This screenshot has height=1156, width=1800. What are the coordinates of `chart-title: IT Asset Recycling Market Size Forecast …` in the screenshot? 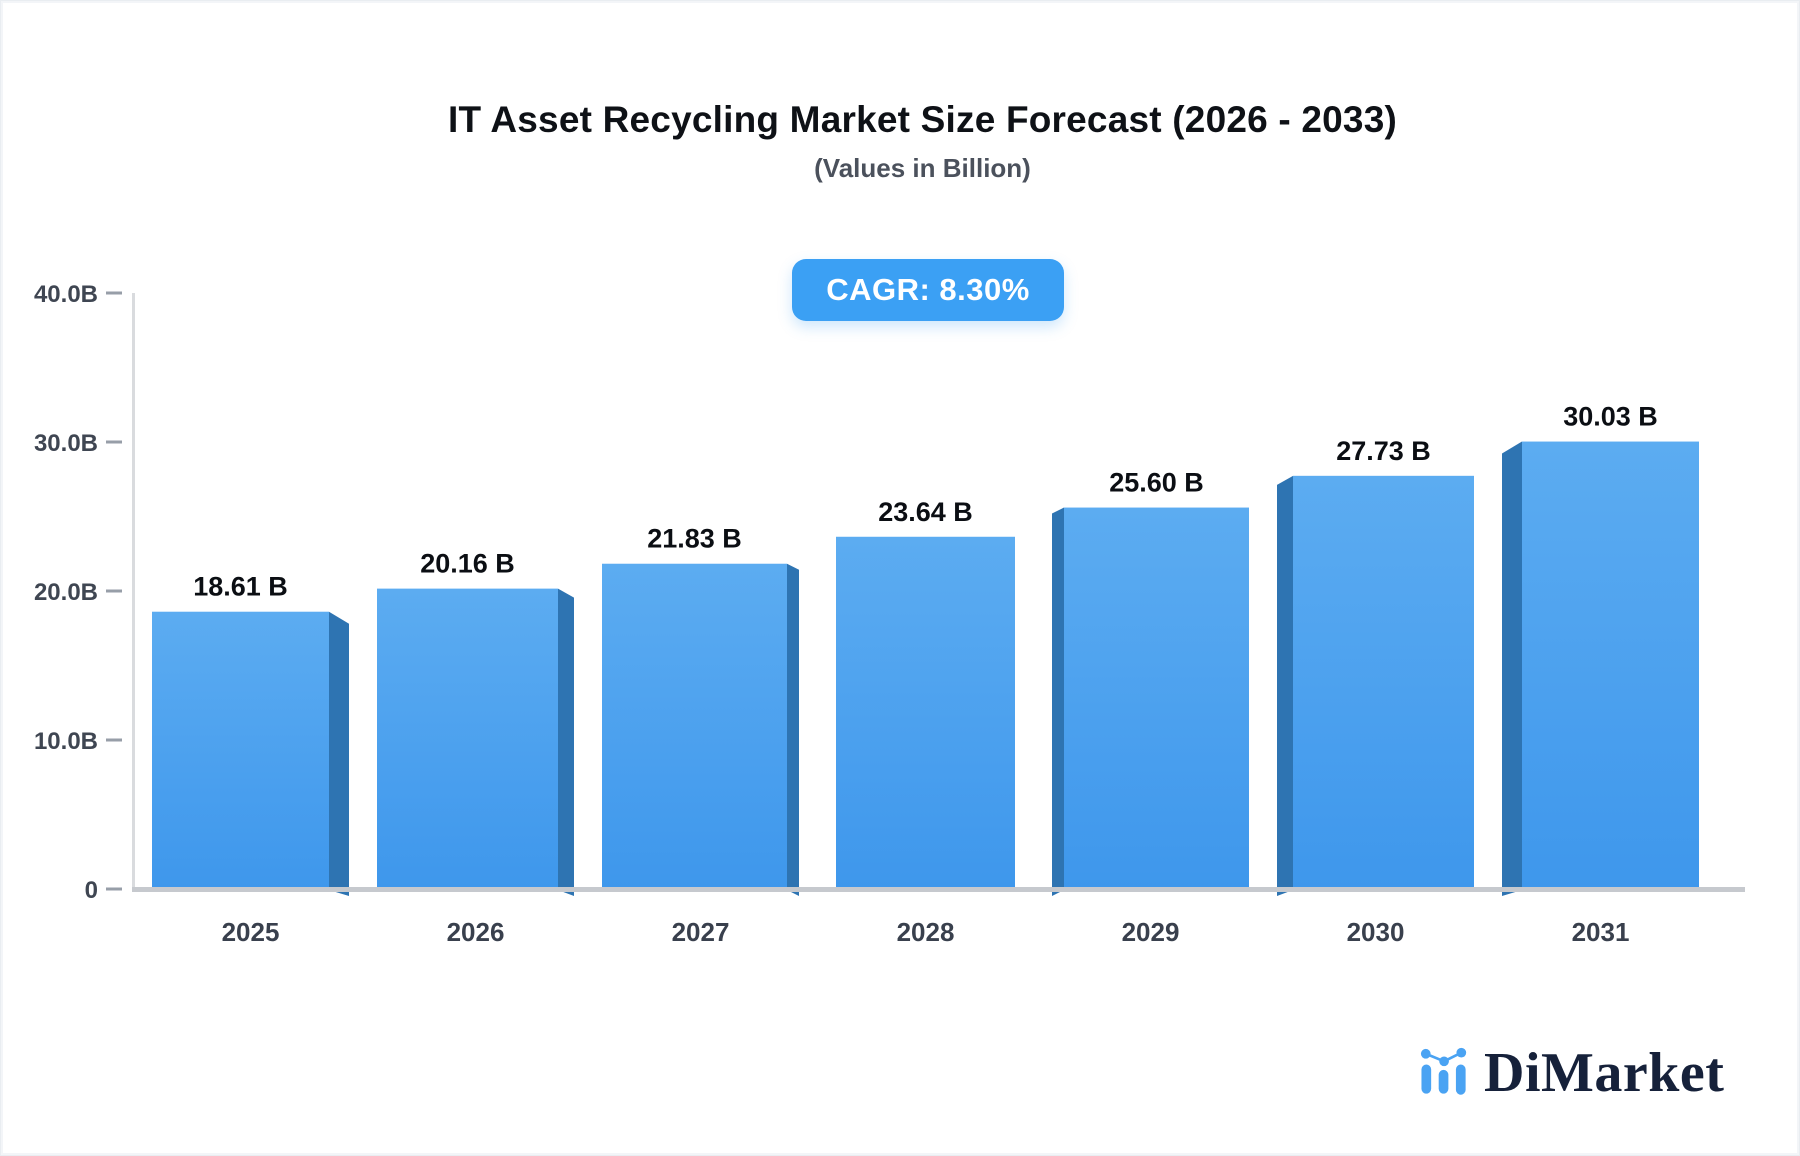 It's located at (922, 119).